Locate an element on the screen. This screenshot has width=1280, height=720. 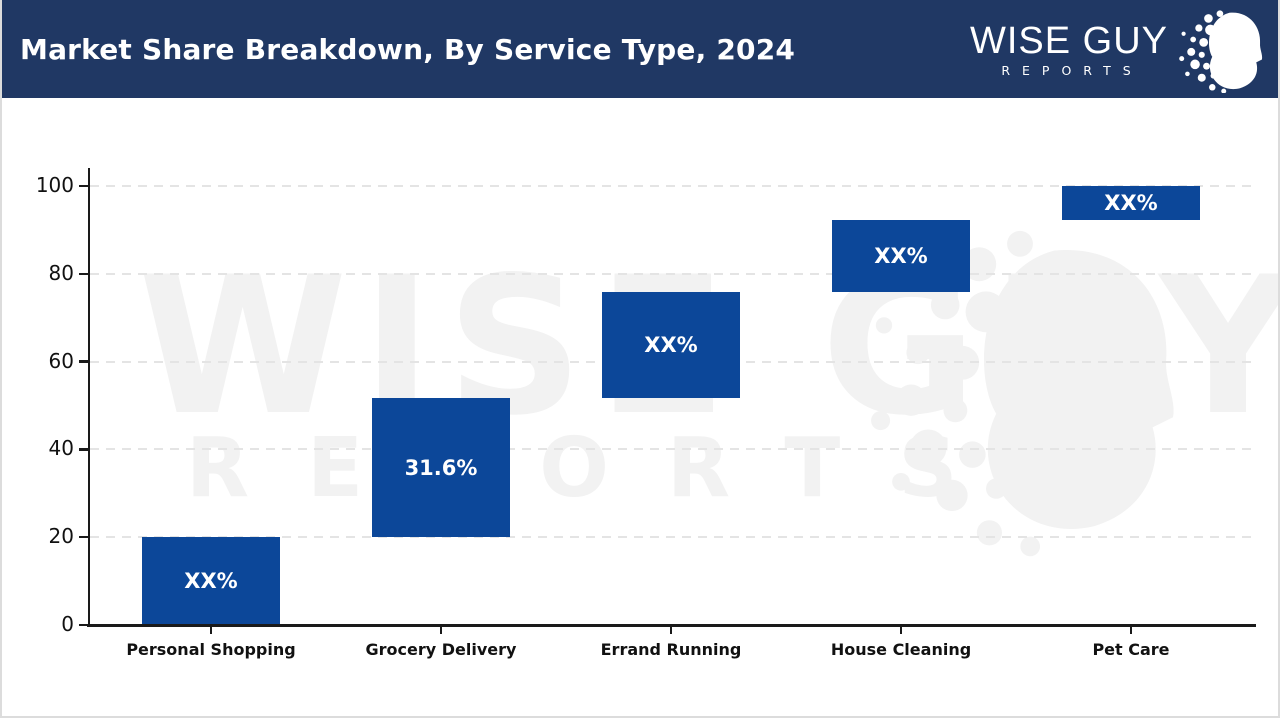
x-axis-label-grocery-delivery: Grocery Delivery is located at coordinates (441, 649).